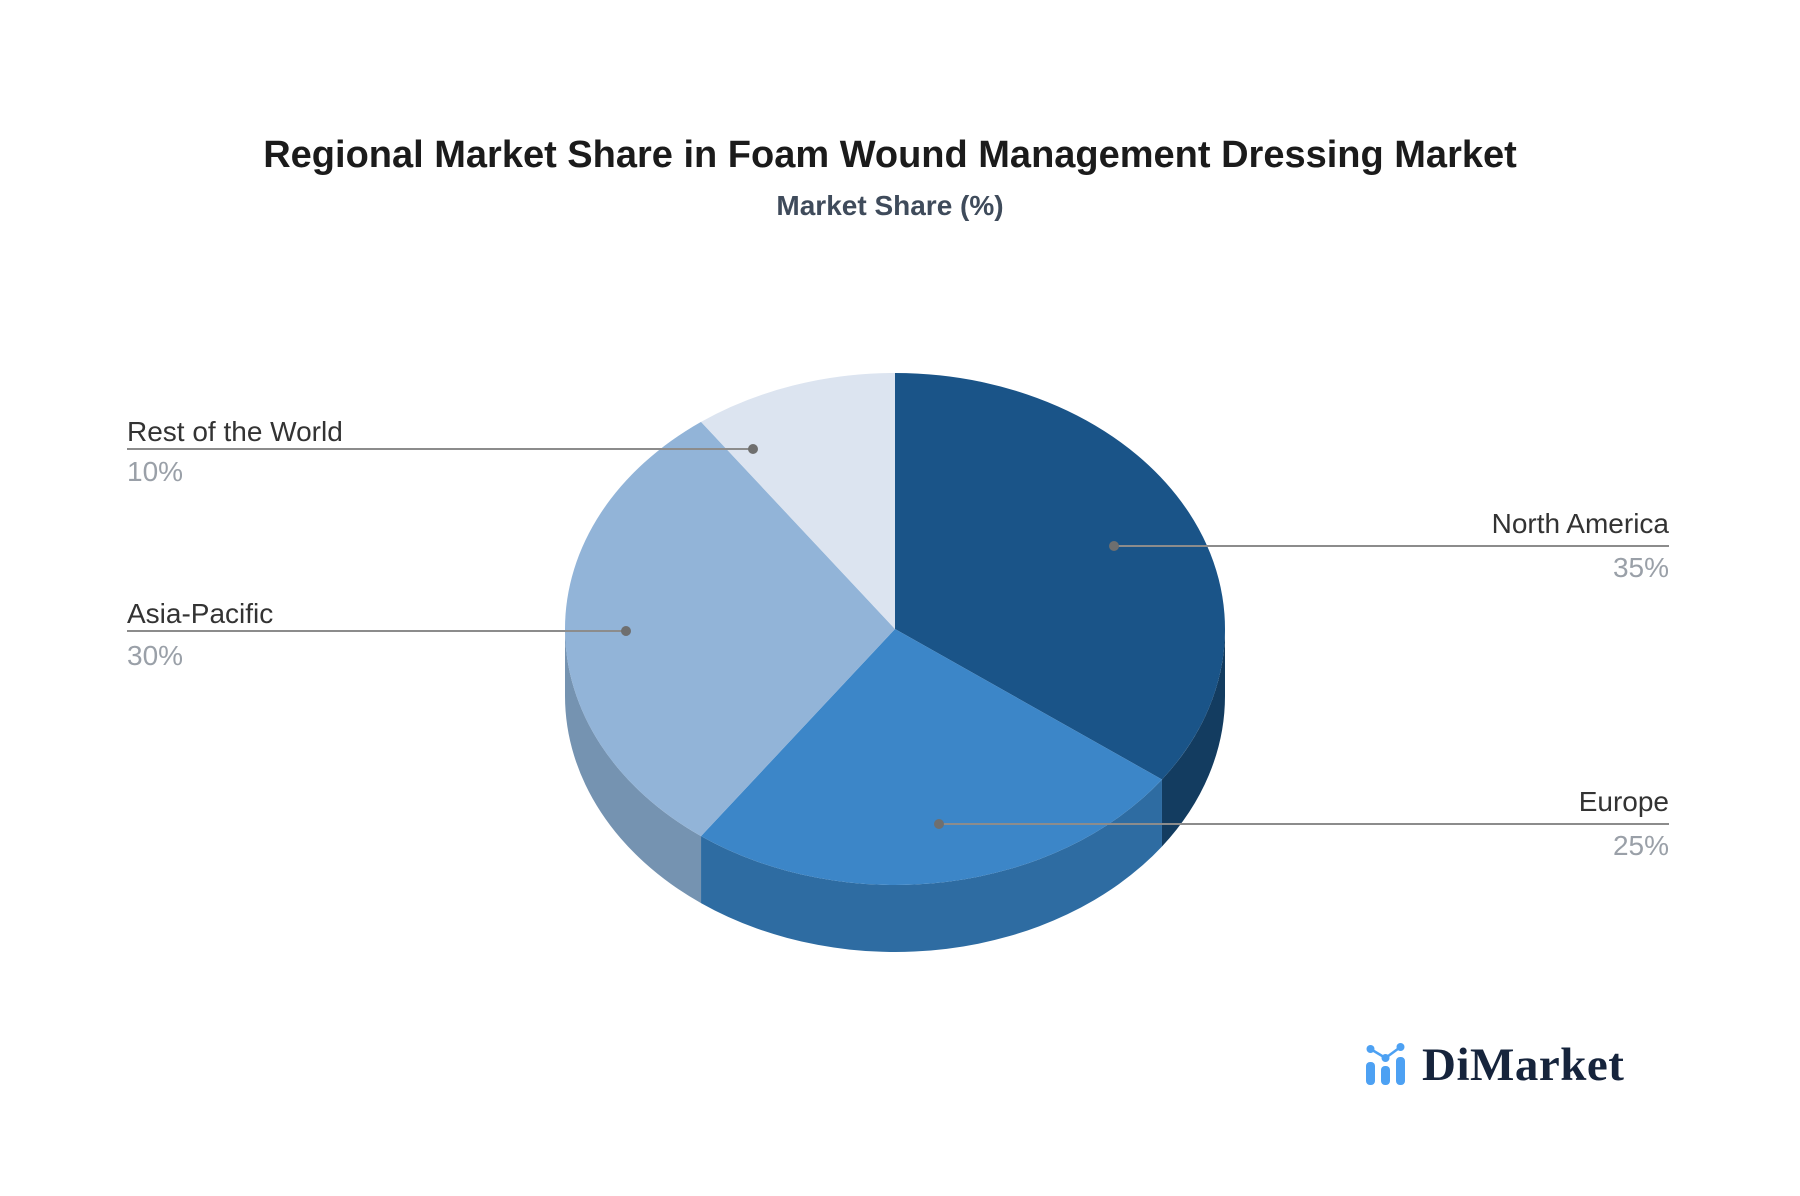 The height and width of the screenshot is (1196, 1800). I want to click on slice-value-asia-pacific: 30%, so click(155, 655).